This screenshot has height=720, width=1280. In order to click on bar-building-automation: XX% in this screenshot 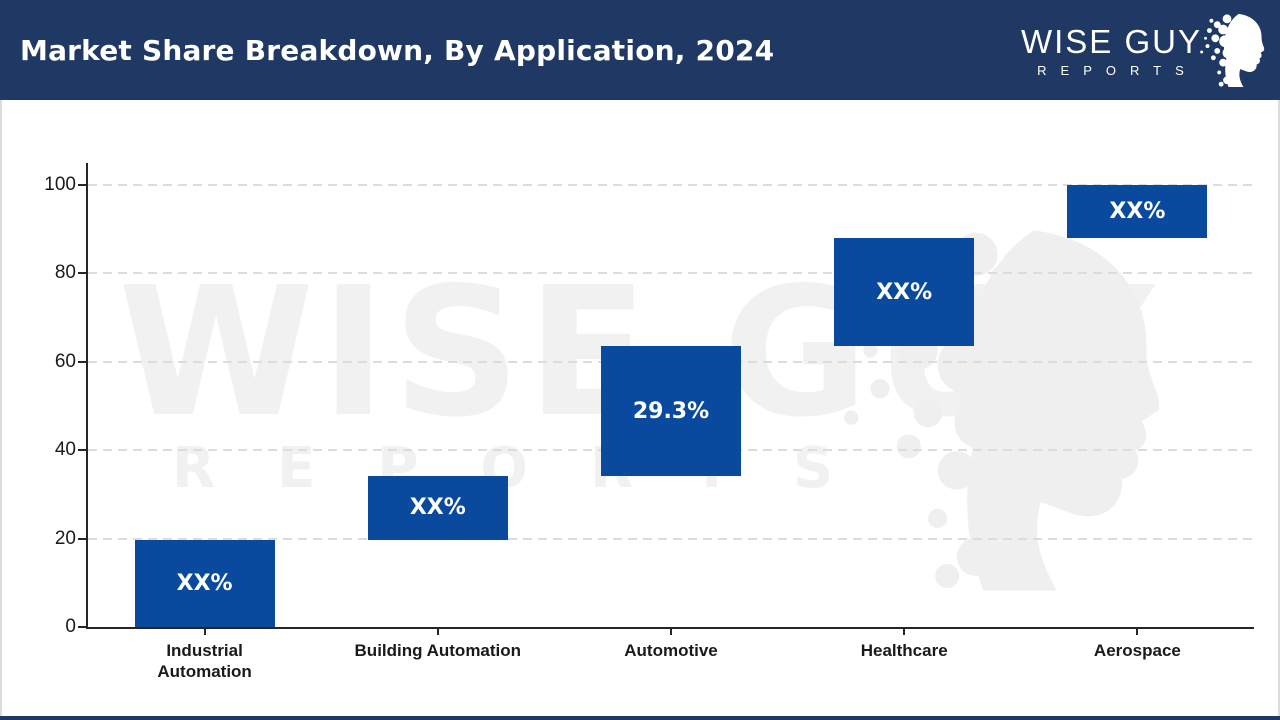, I will do `click(437, 507)`.